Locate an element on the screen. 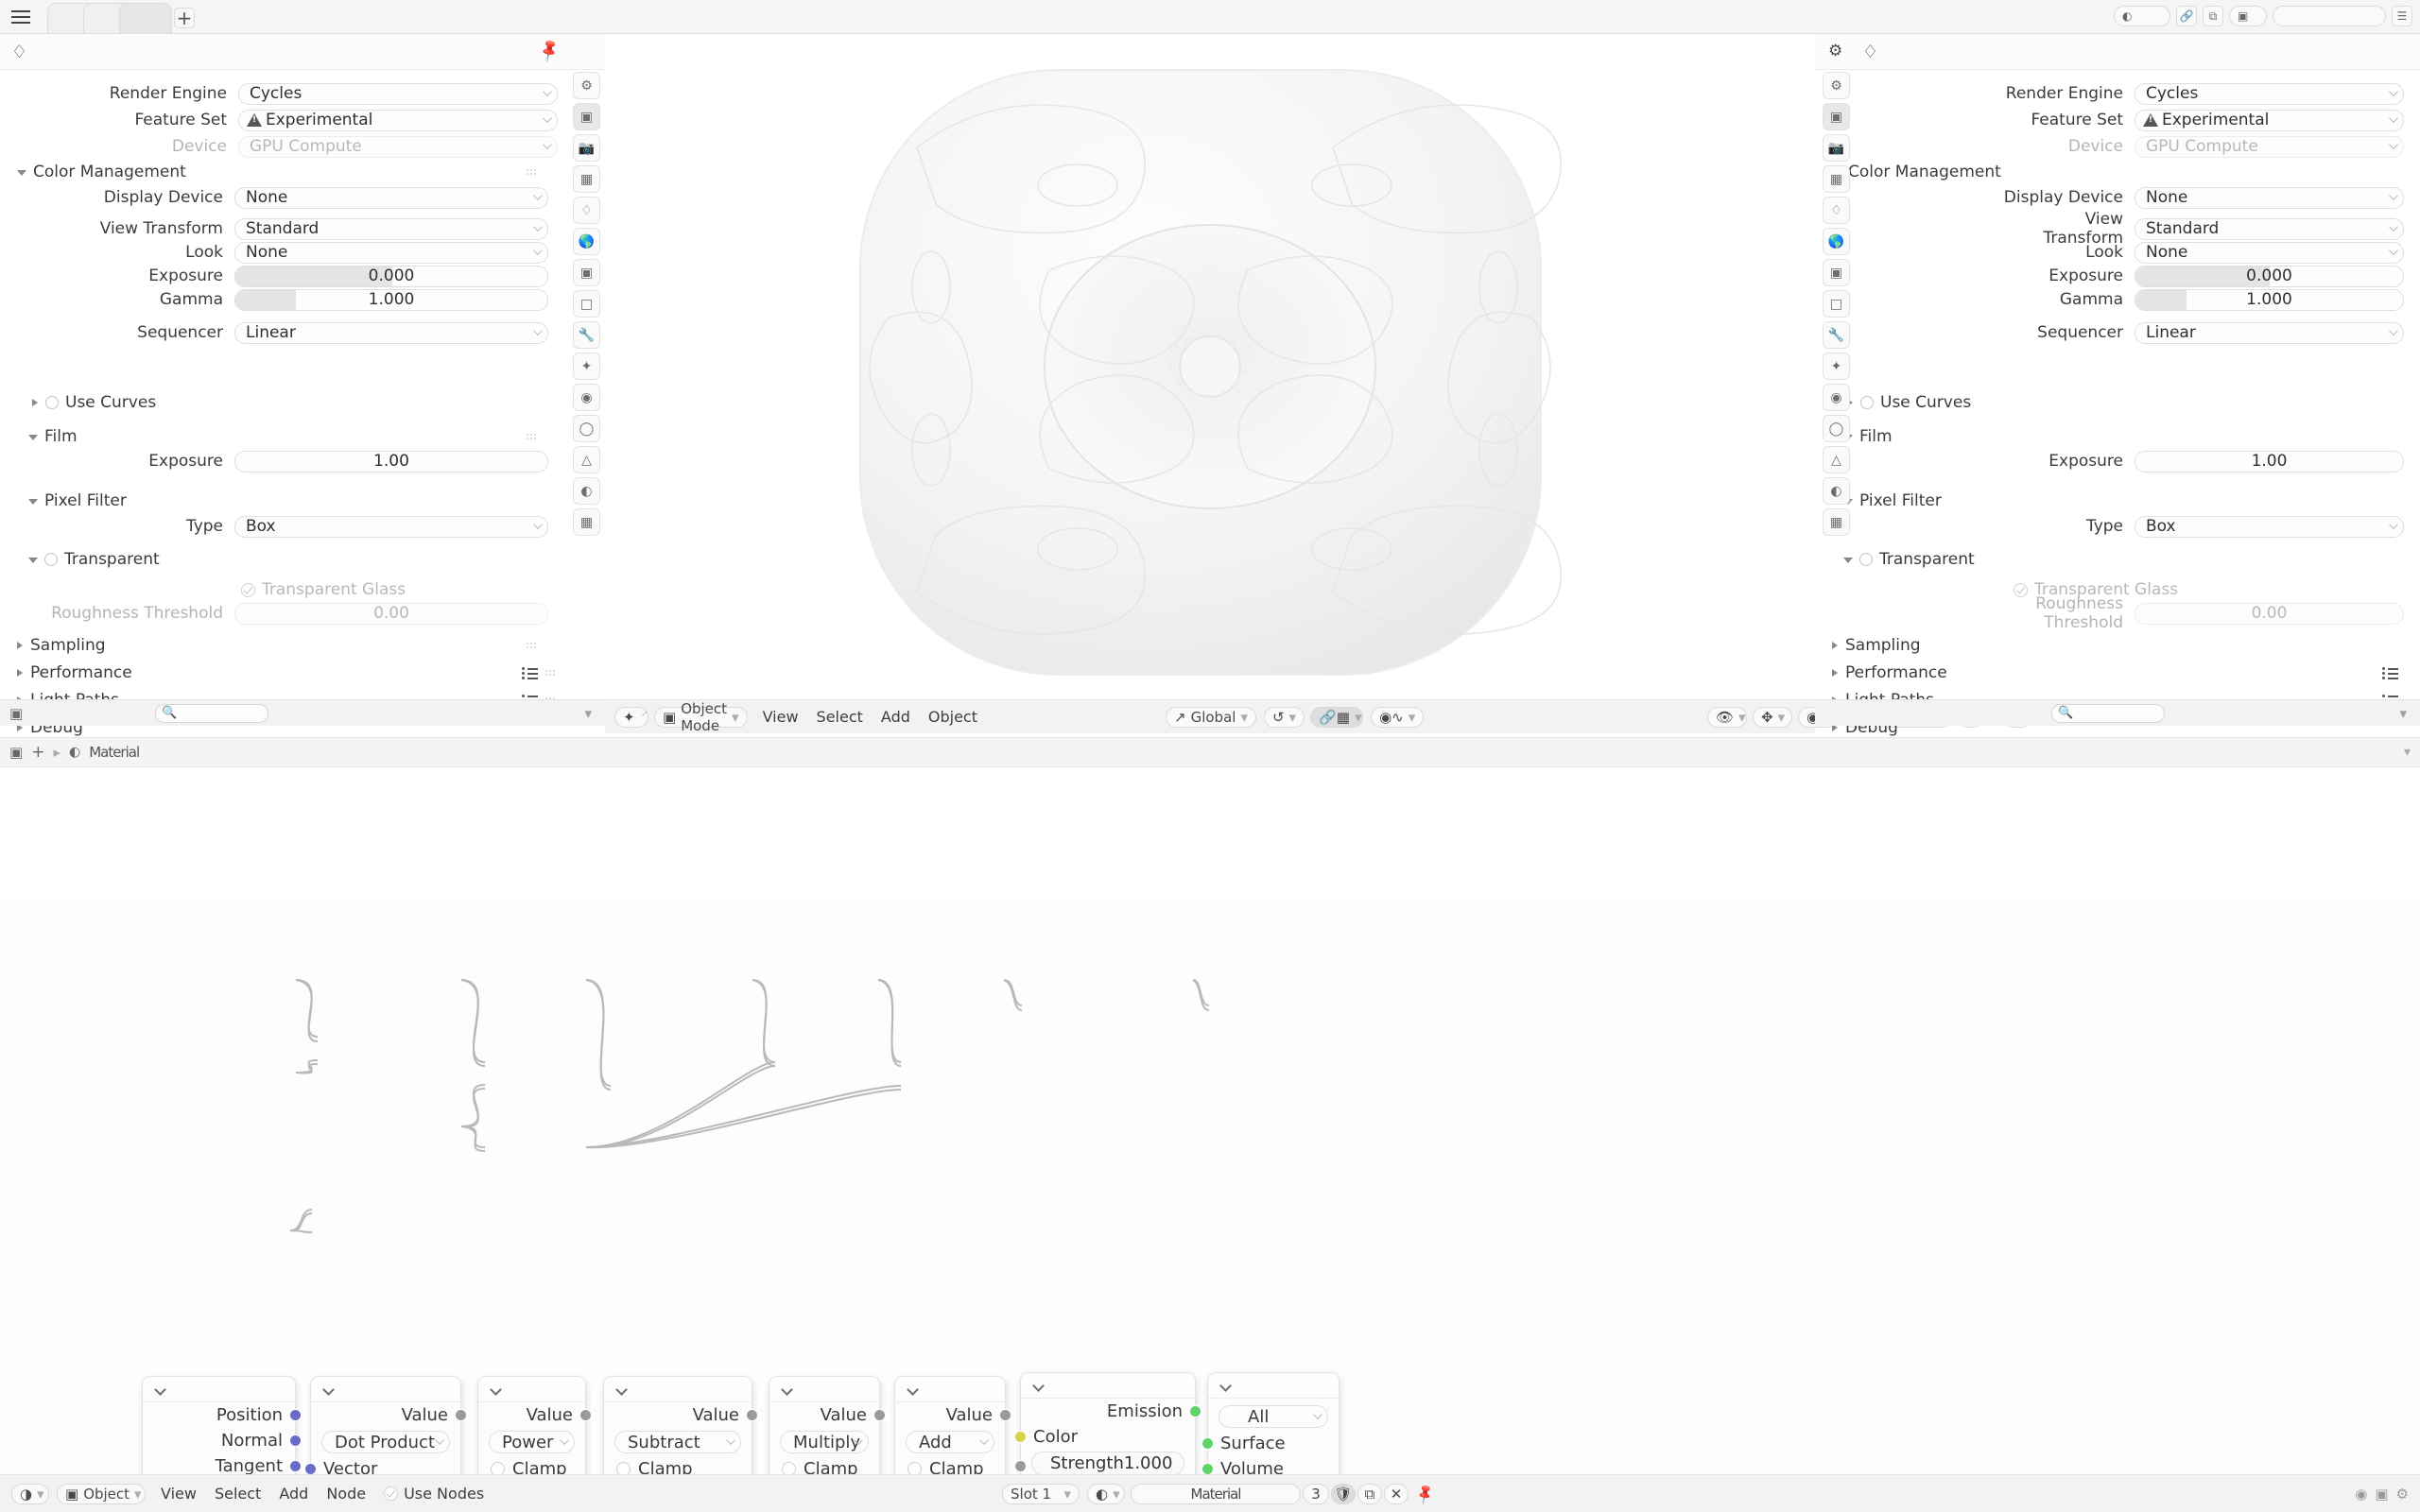 This screenshot has height=1512, width=2420. shader-type-dropdown: ▣ Object ▾ is located at coordinates (101, 1493).